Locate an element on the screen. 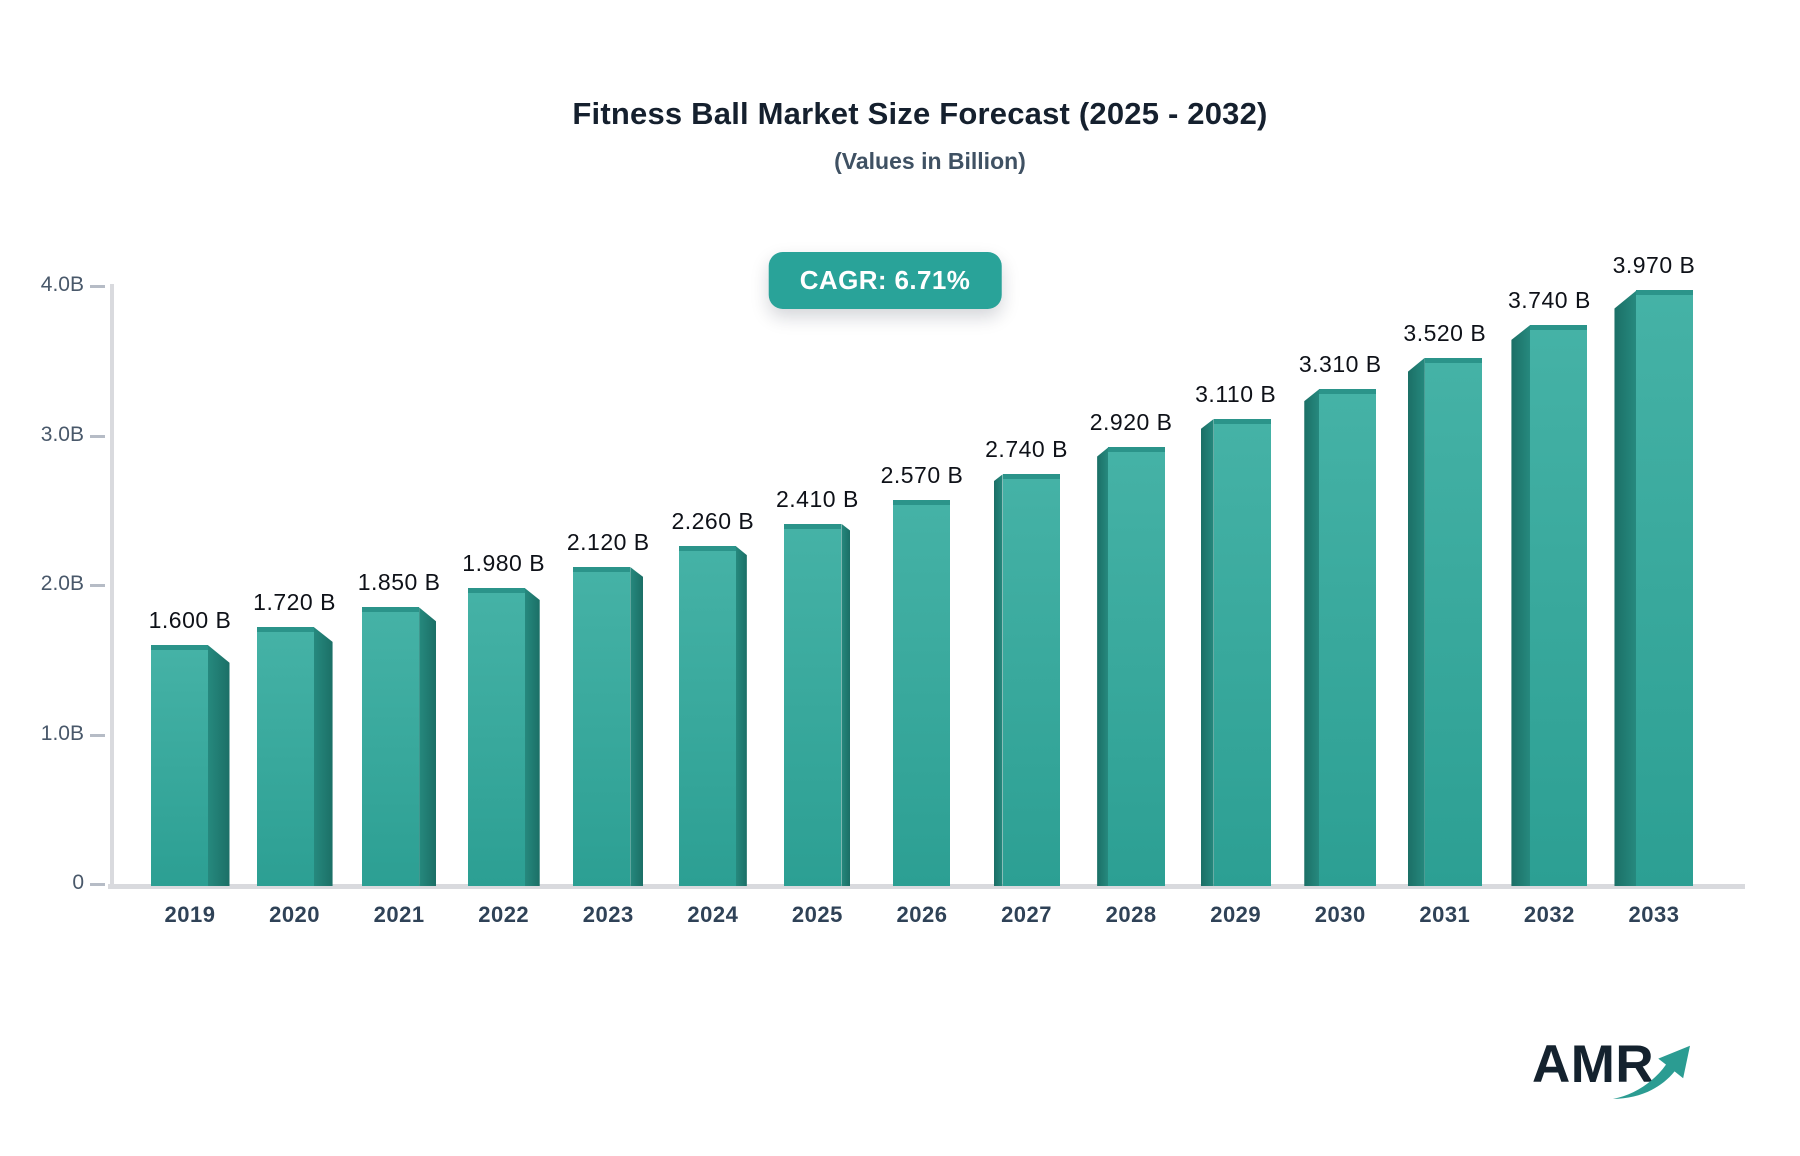  bar-value-label: 3.740 B is located at coordinates (1549, 299).